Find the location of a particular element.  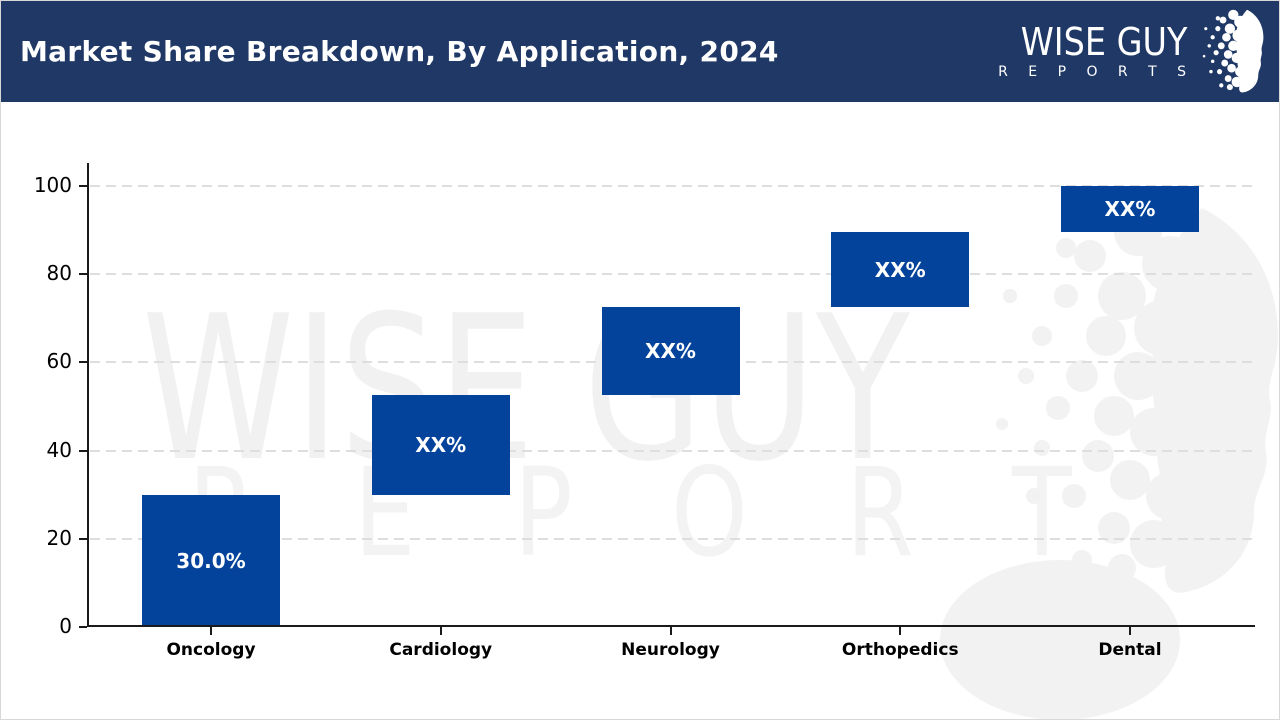

x-axis-label-oncology: Oncology is located at coordinates (211, 650).